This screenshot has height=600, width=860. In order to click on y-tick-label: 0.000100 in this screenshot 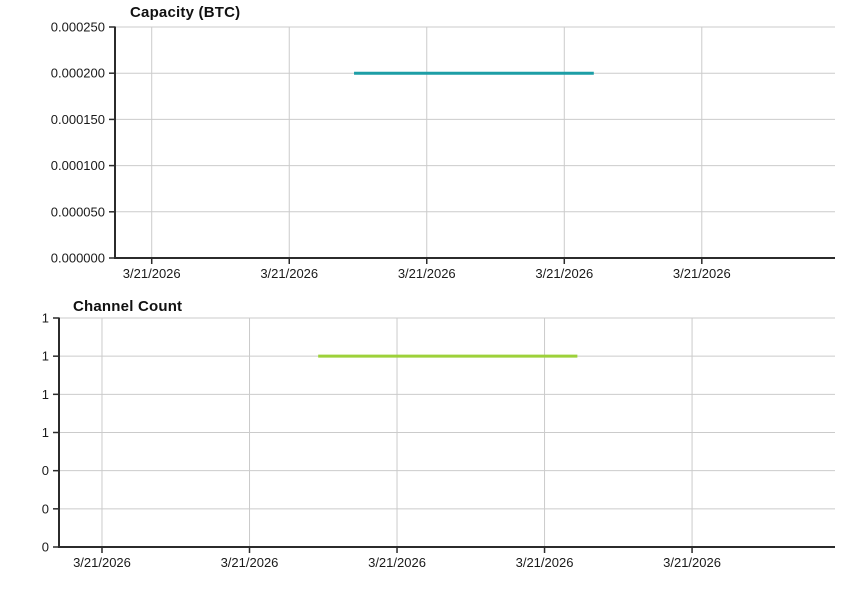, I will do `click(78, 165)`.